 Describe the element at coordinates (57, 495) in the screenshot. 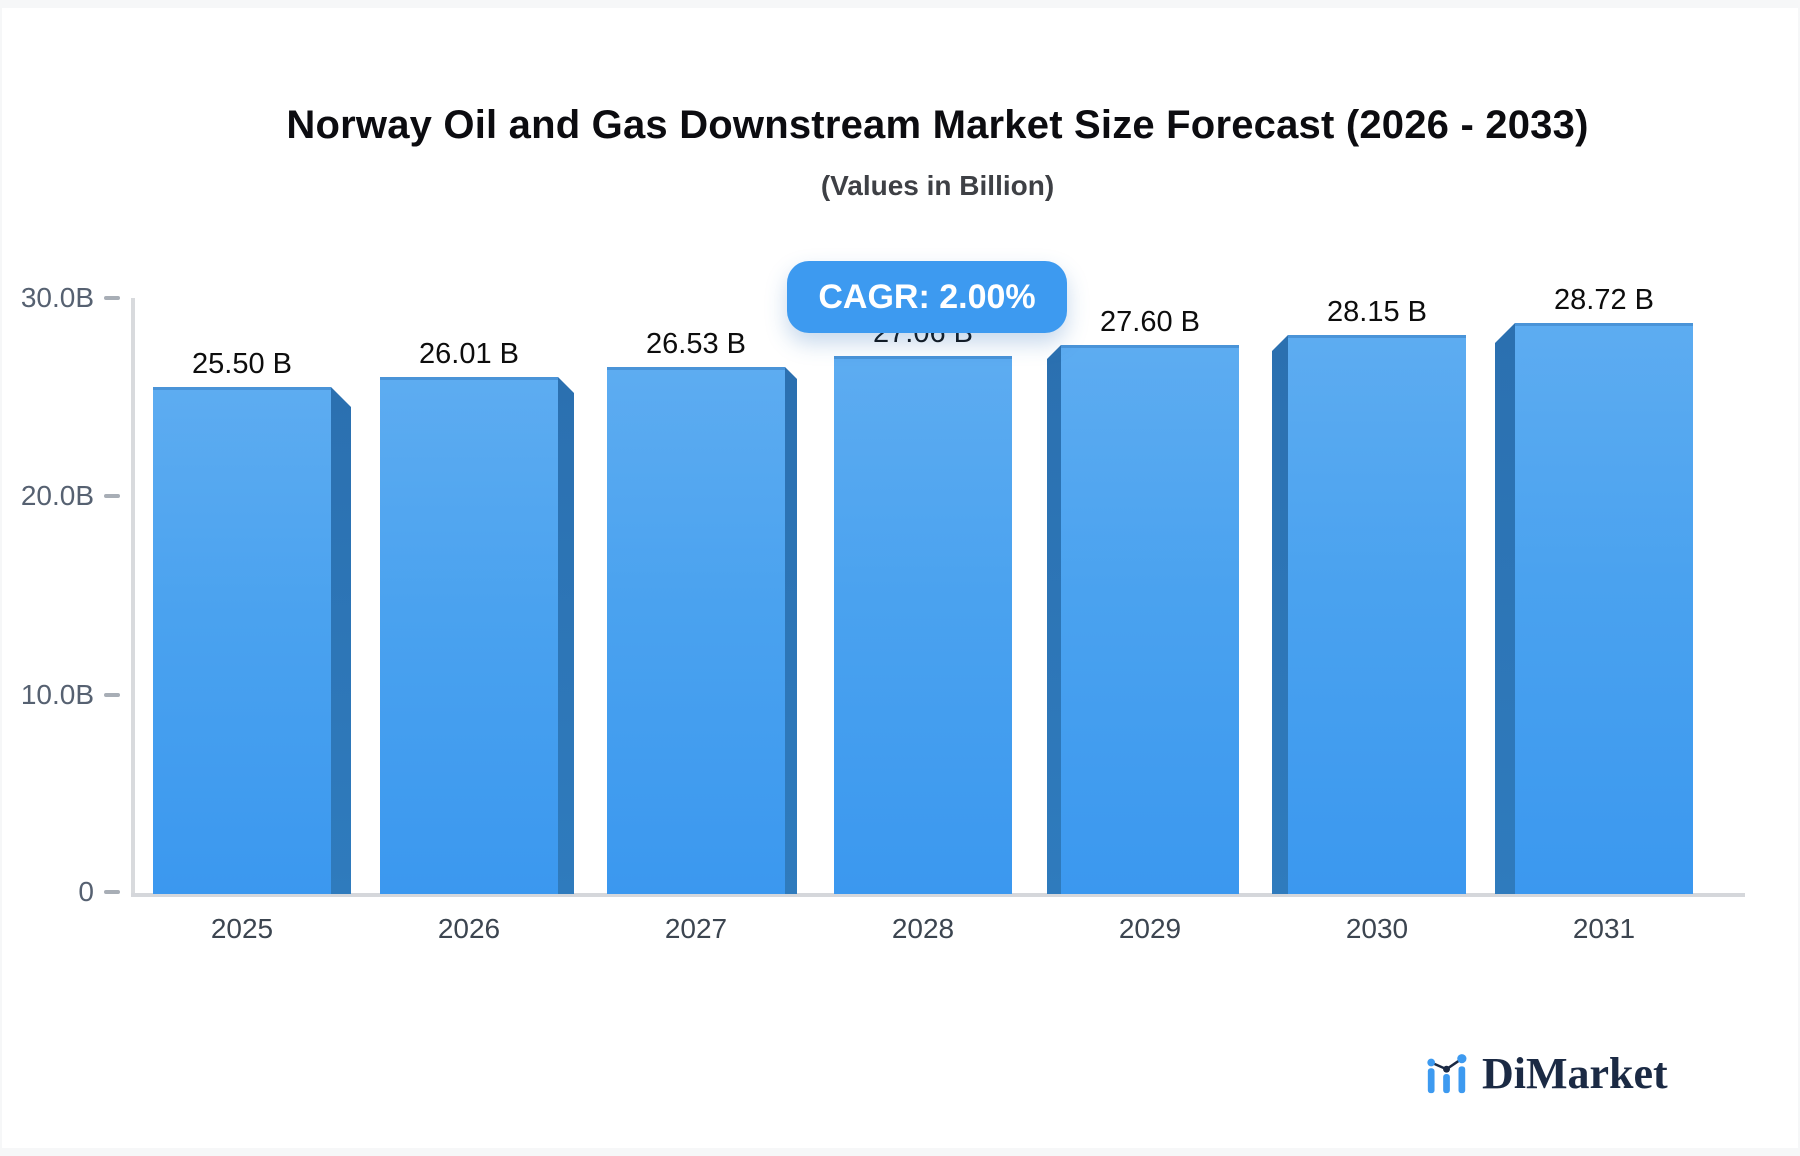

I see `y-axis-label-20: 20.0B` at that location.